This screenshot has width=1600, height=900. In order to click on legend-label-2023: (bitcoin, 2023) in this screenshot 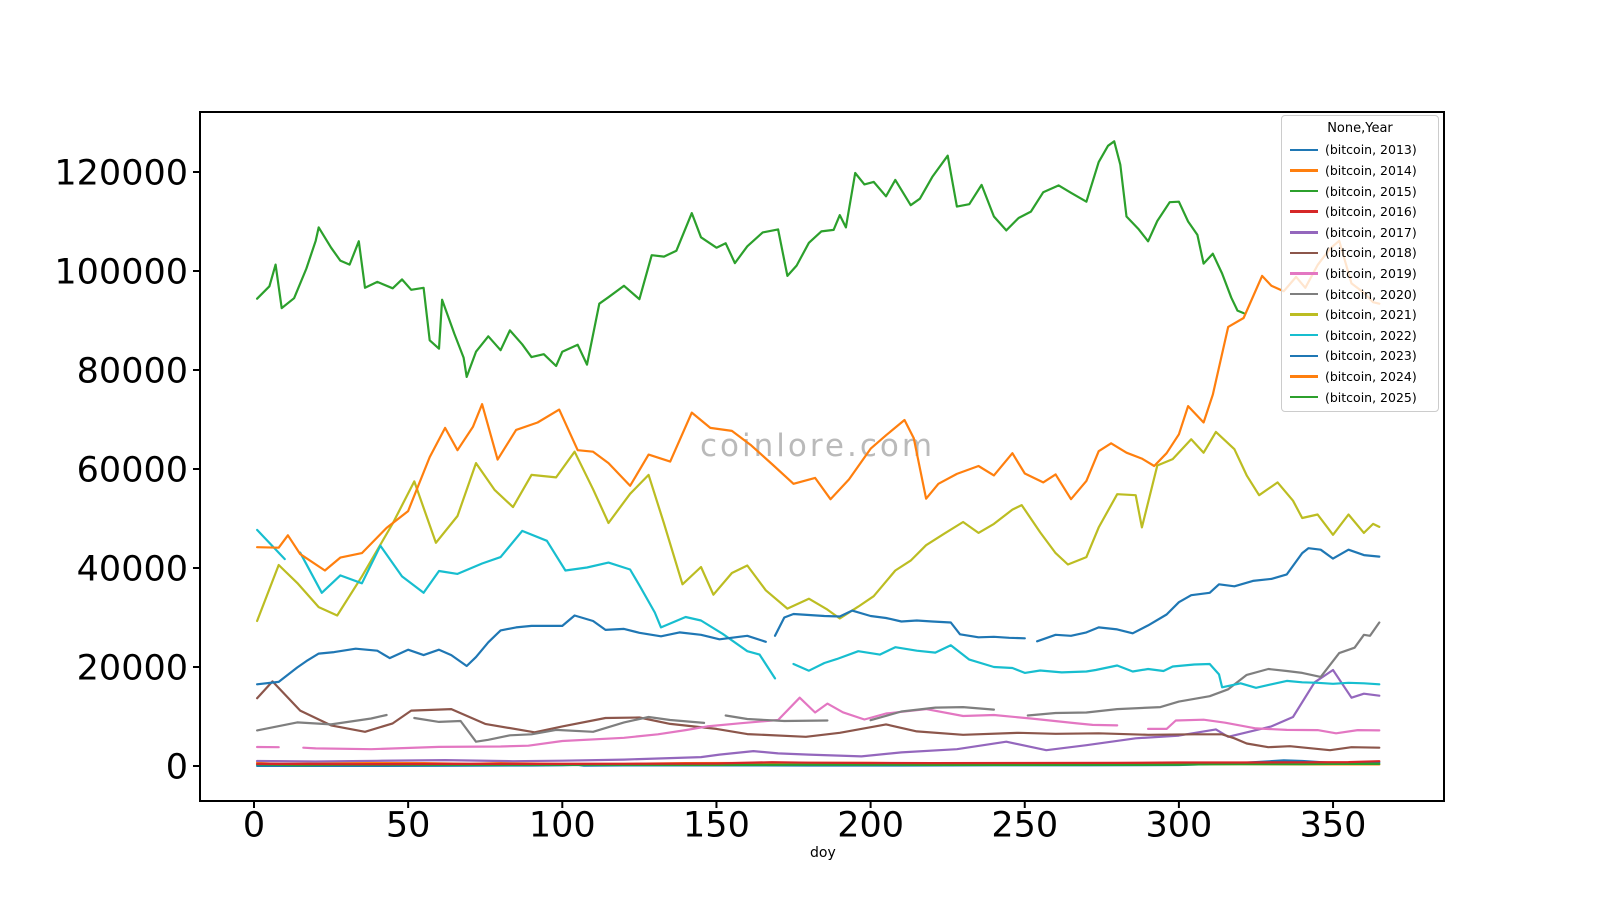, I will do `click(1371, 356)`.